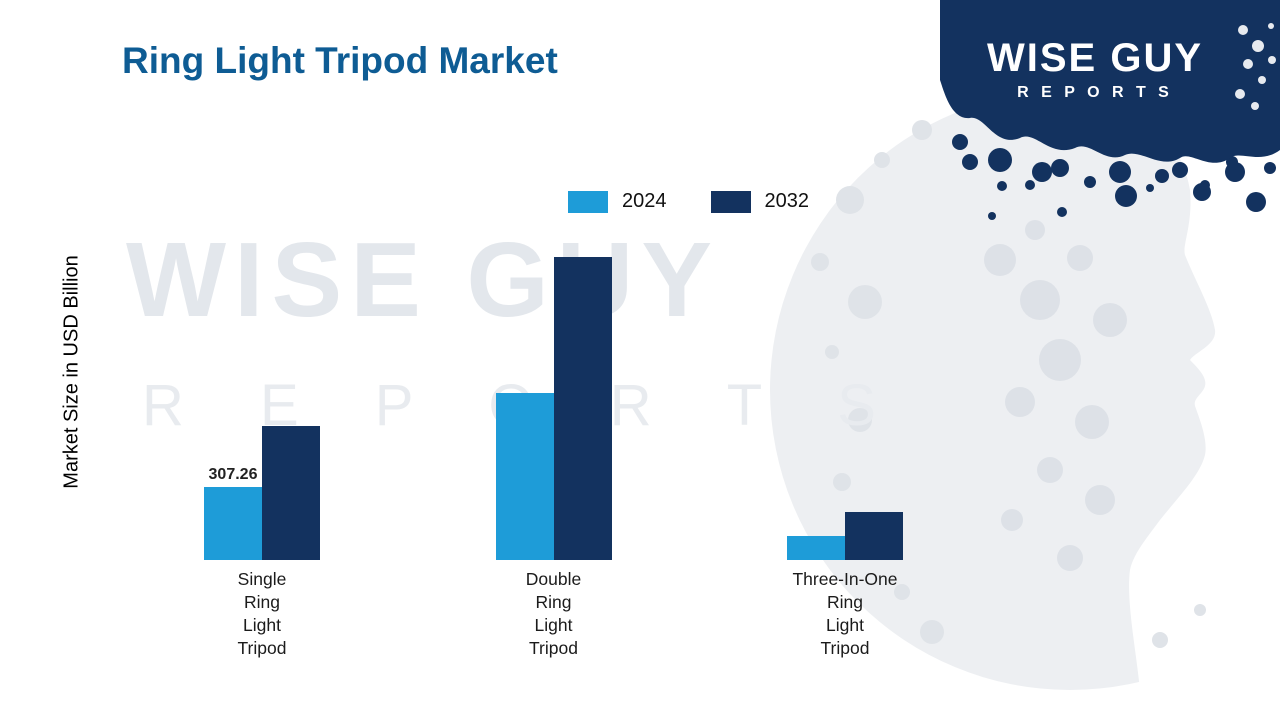  Describe the element at coordinates (71, 372) in the screenshot. I see `y-axis-label: Market Size in USD Billion` at that location.